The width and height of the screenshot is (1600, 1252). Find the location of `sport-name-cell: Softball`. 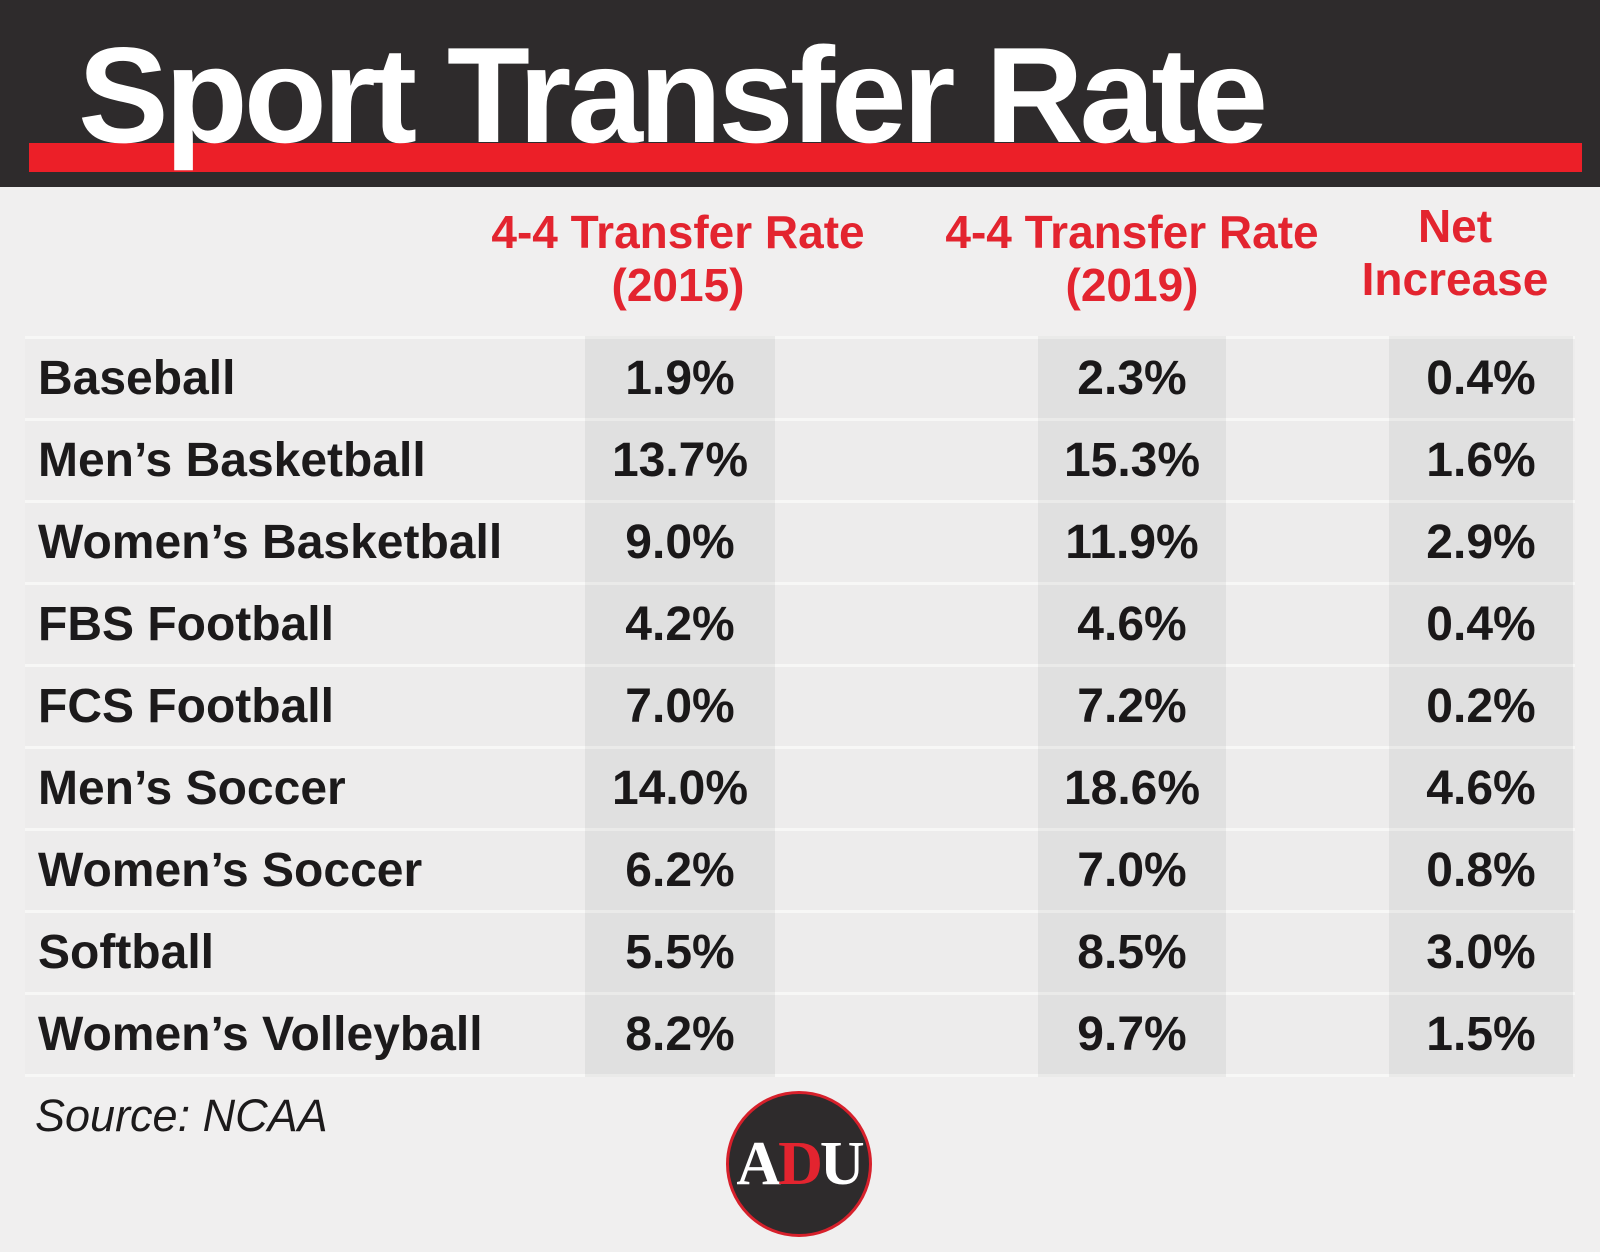

sport-name-cell: Softball is located at coordinates (126, 952).